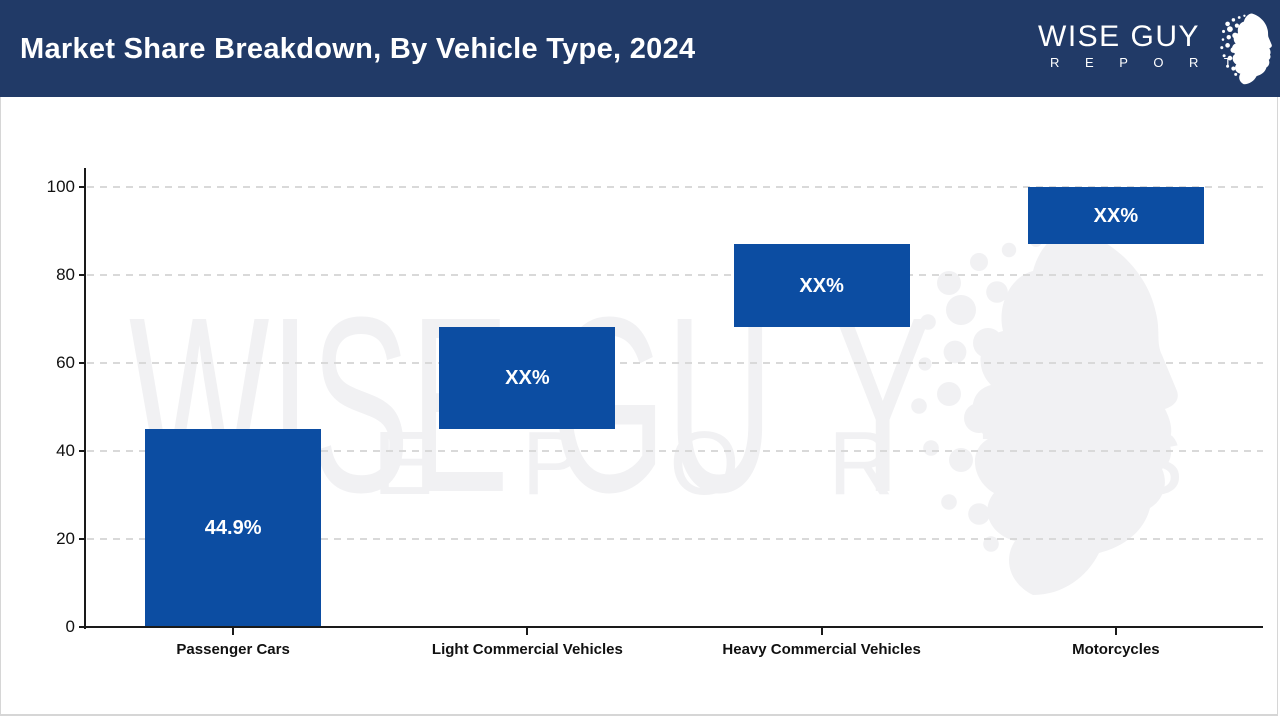 This screenshot has height=720, width=1280. Describe the element at coordinates (673, 627) in the screenshot. I see `x-axis-line` at that location.